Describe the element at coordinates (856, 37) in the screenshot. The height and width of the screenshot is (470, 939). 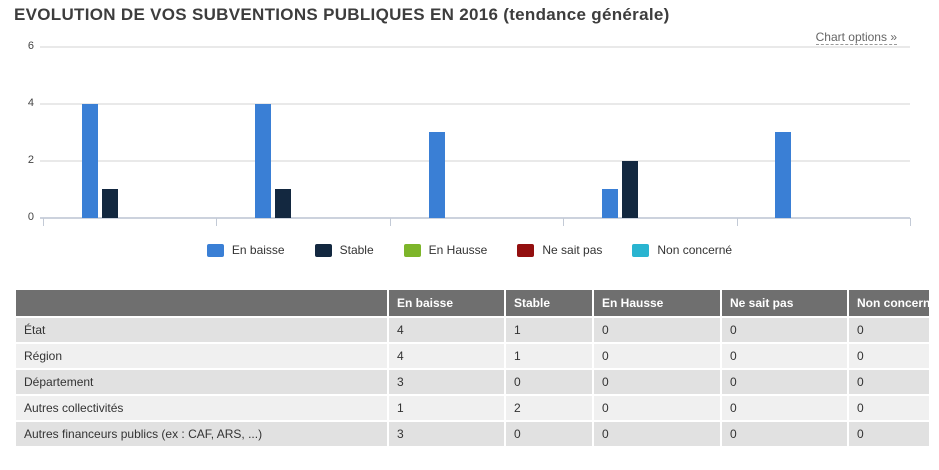
I see `chart-options-link: Chart options »` at that location.